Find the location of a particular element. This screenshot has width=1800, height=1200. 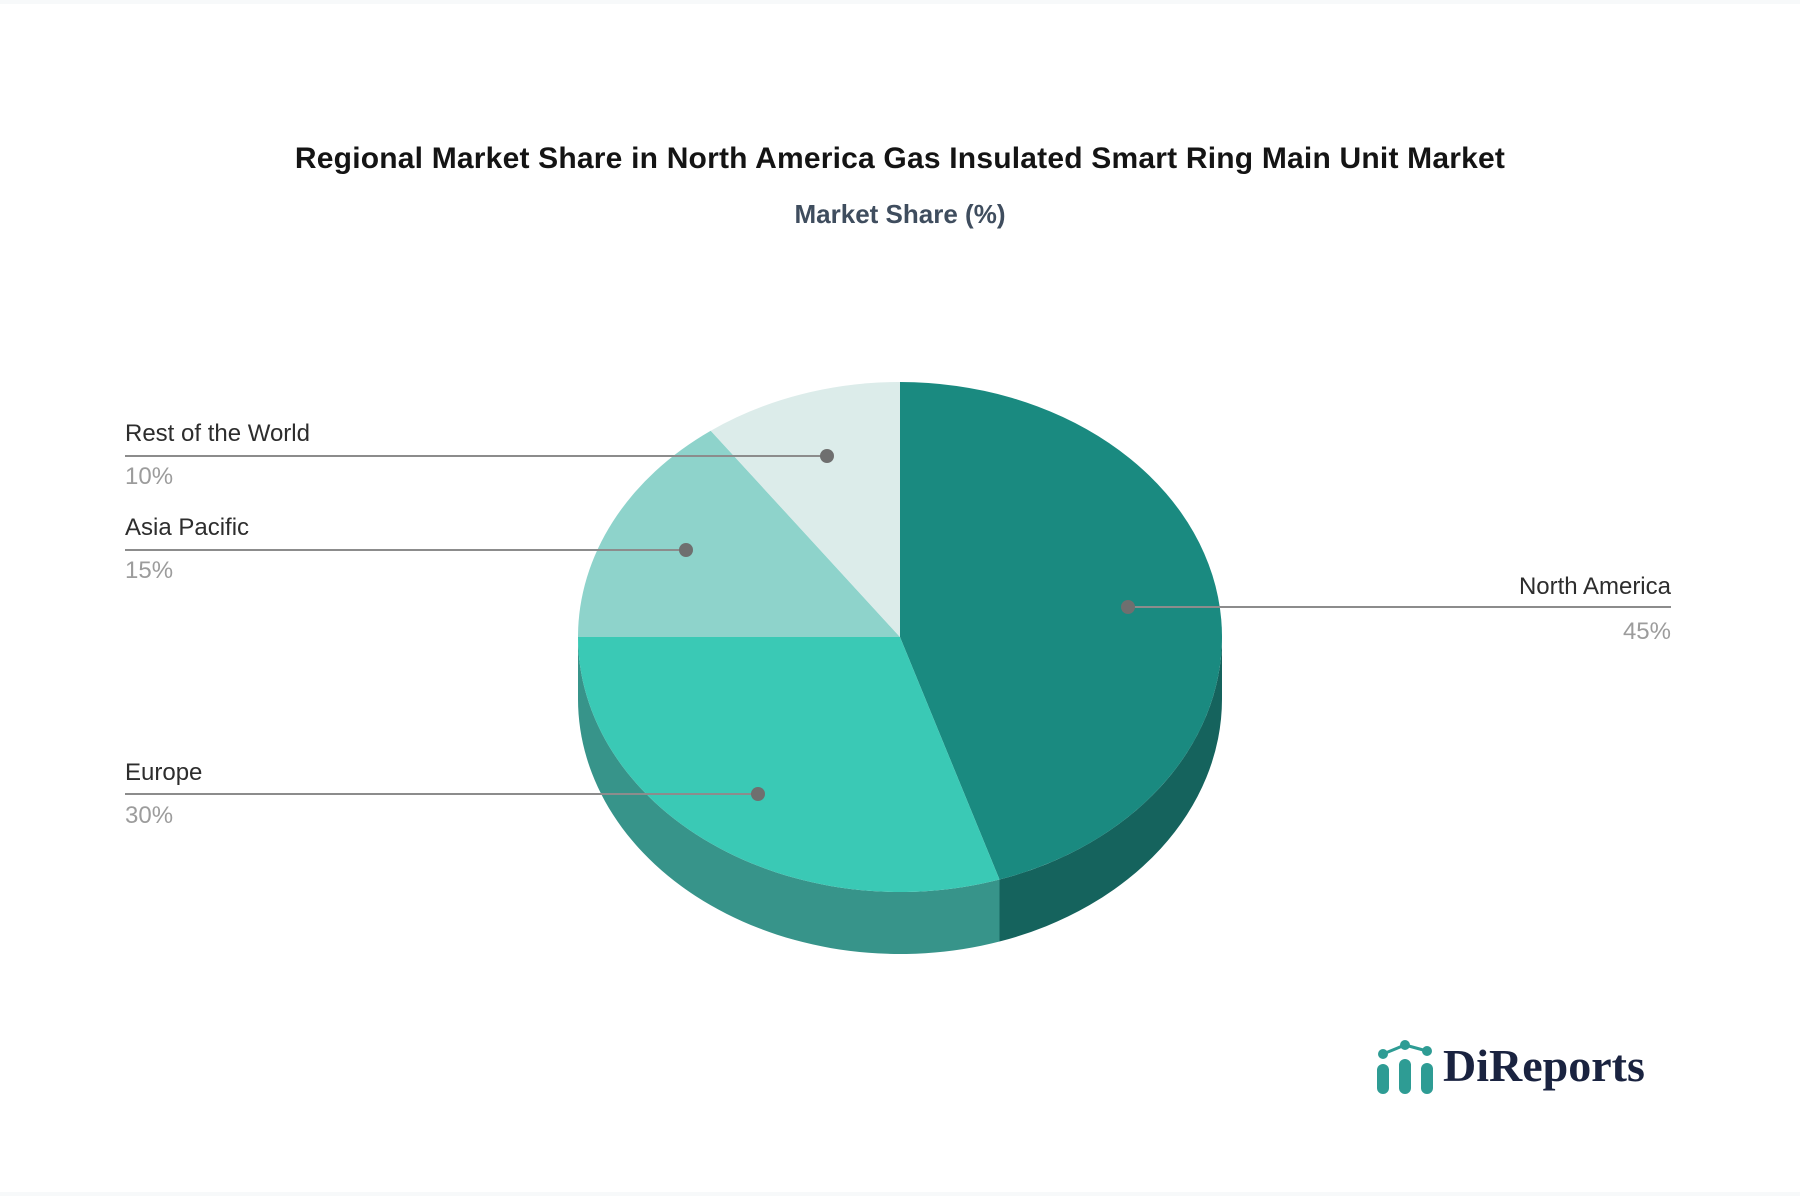

leader-dot-rest-of-the-world is located at coordinates (827, 456).